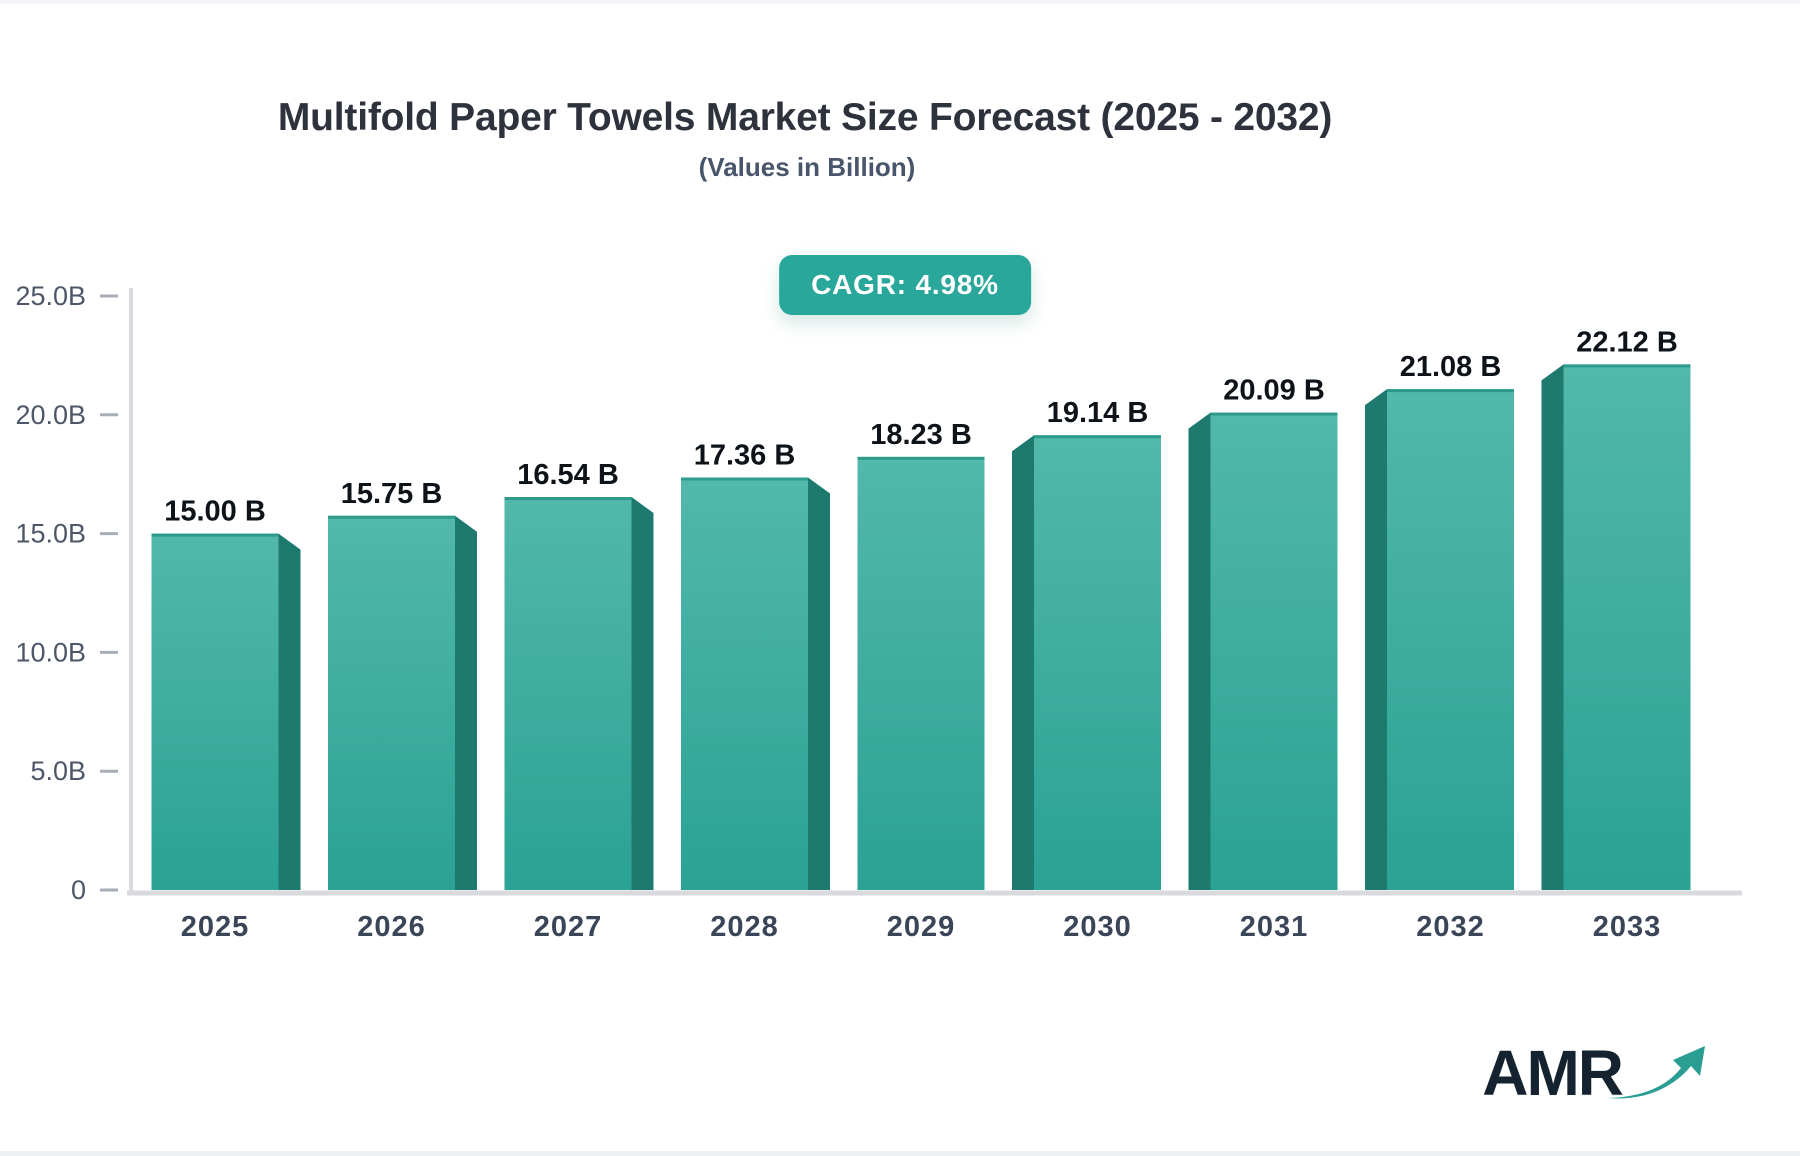 The image size is (1800, 1156). What do you see at coordinates (50, 534) in the screenshot?
I see `y-tick-label: 15.0B` at bounding box center [50, 534].